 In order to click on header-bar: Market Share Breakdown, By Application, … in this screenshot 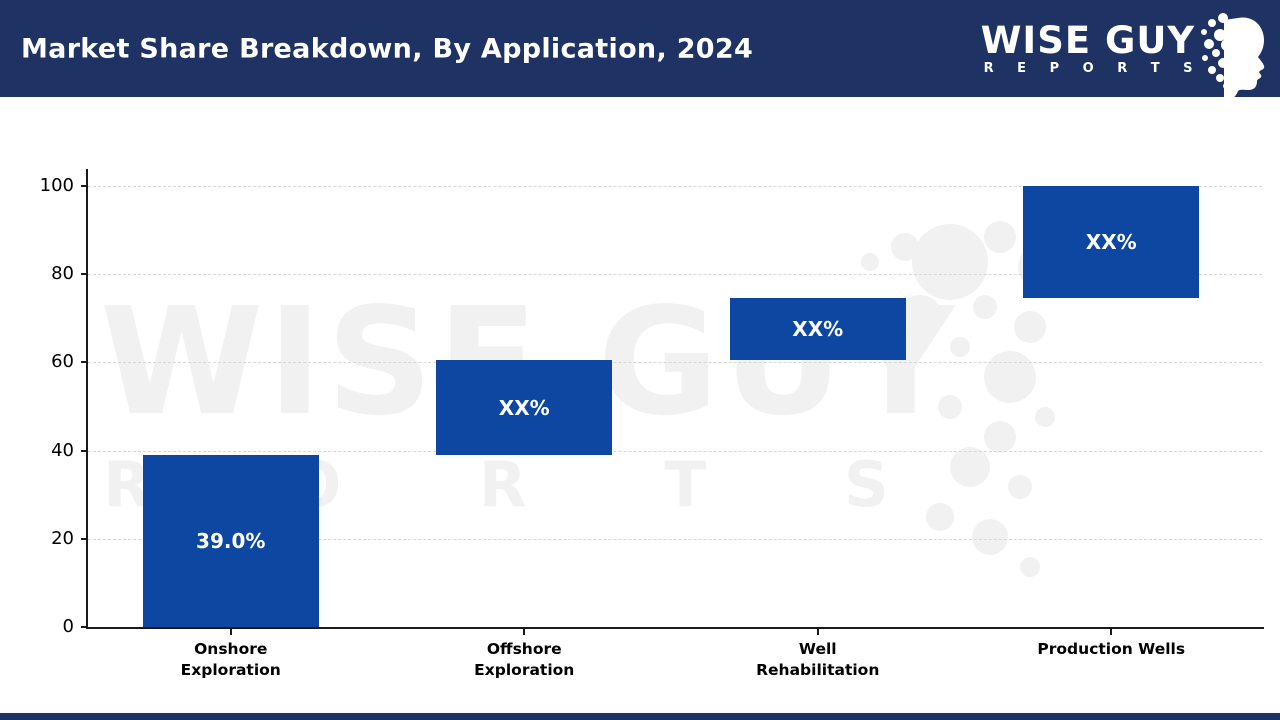, I will do `click(640, 50)`.